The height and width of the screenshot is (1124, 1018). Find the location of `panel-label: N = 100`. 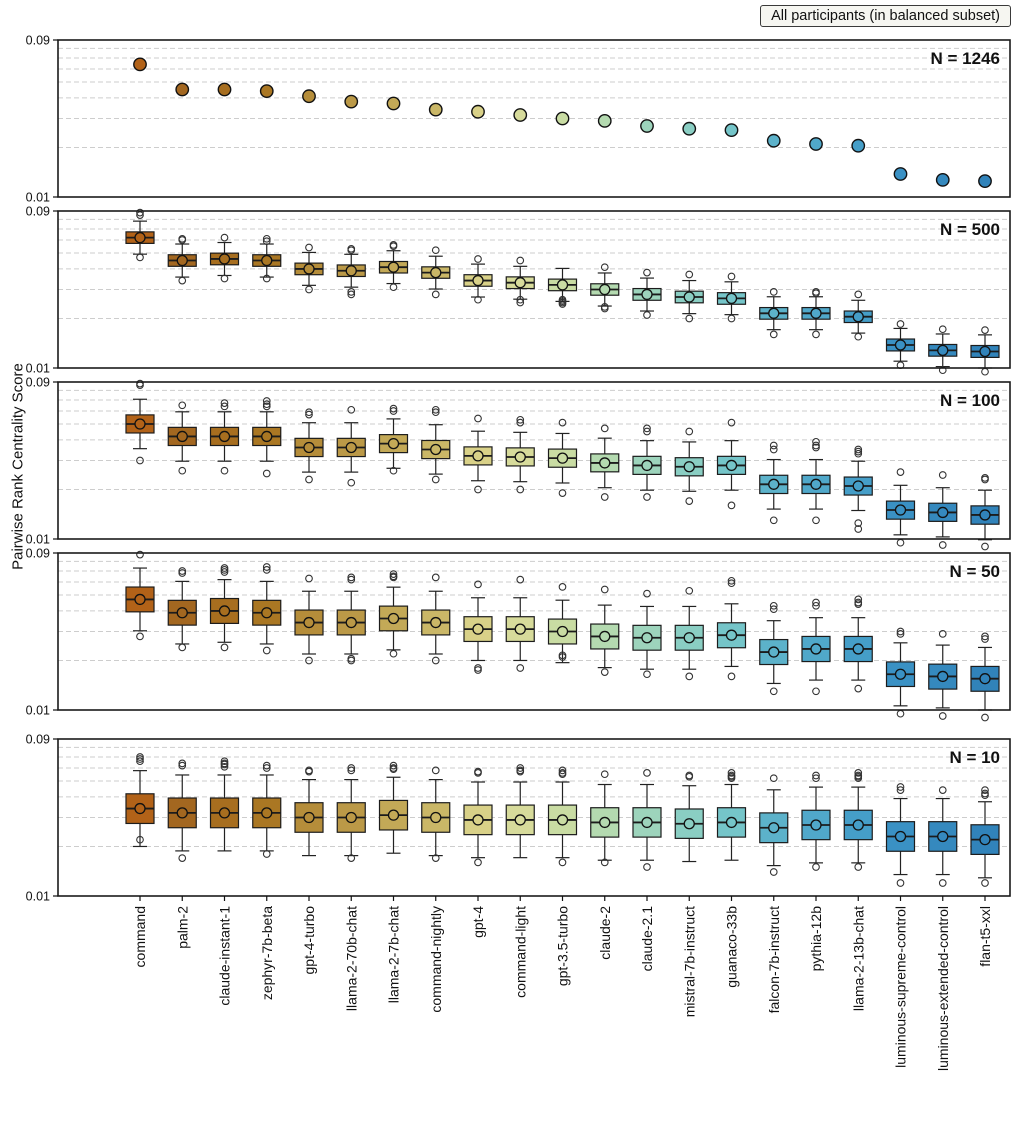

panel-label: N = 100 is located at coordinates (970, 400).